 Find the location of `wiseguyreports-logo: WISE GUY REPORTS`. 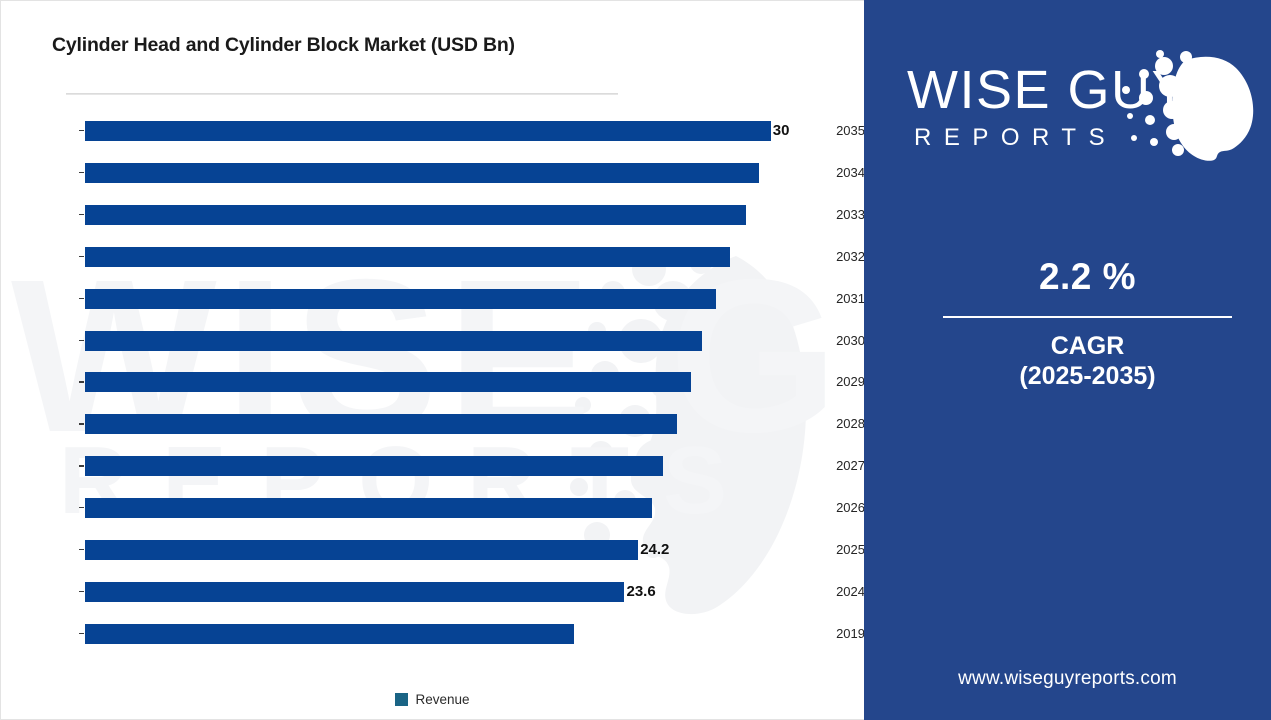

wiseguyreports-logo: WISE GUY REPORTS is located at coordinates (1067, 103).